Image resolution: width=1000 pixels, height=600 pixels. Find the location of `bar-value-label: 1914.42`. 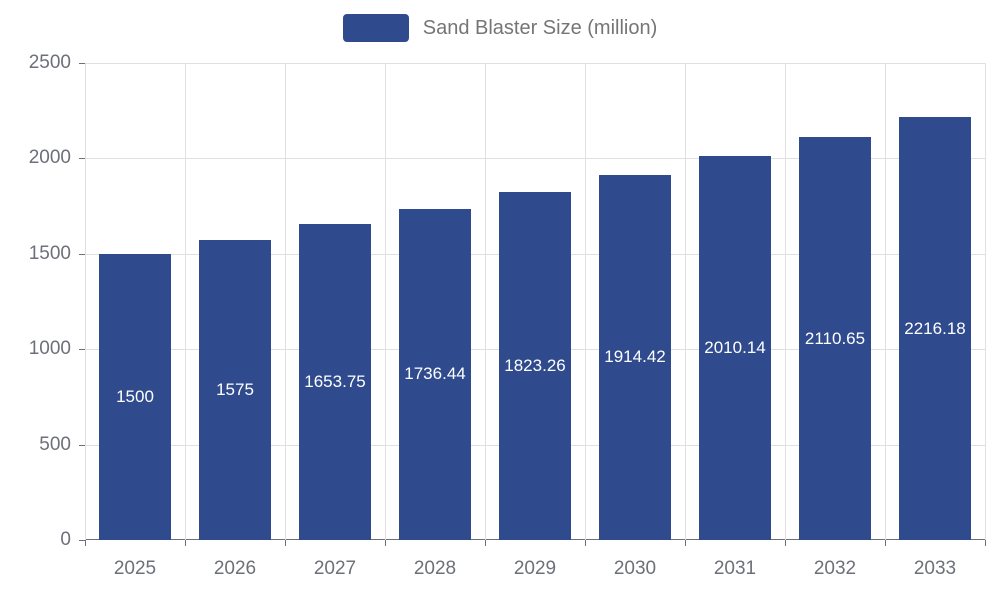

bar-value-label: 1914.42 is located at coordinates (635, 357).